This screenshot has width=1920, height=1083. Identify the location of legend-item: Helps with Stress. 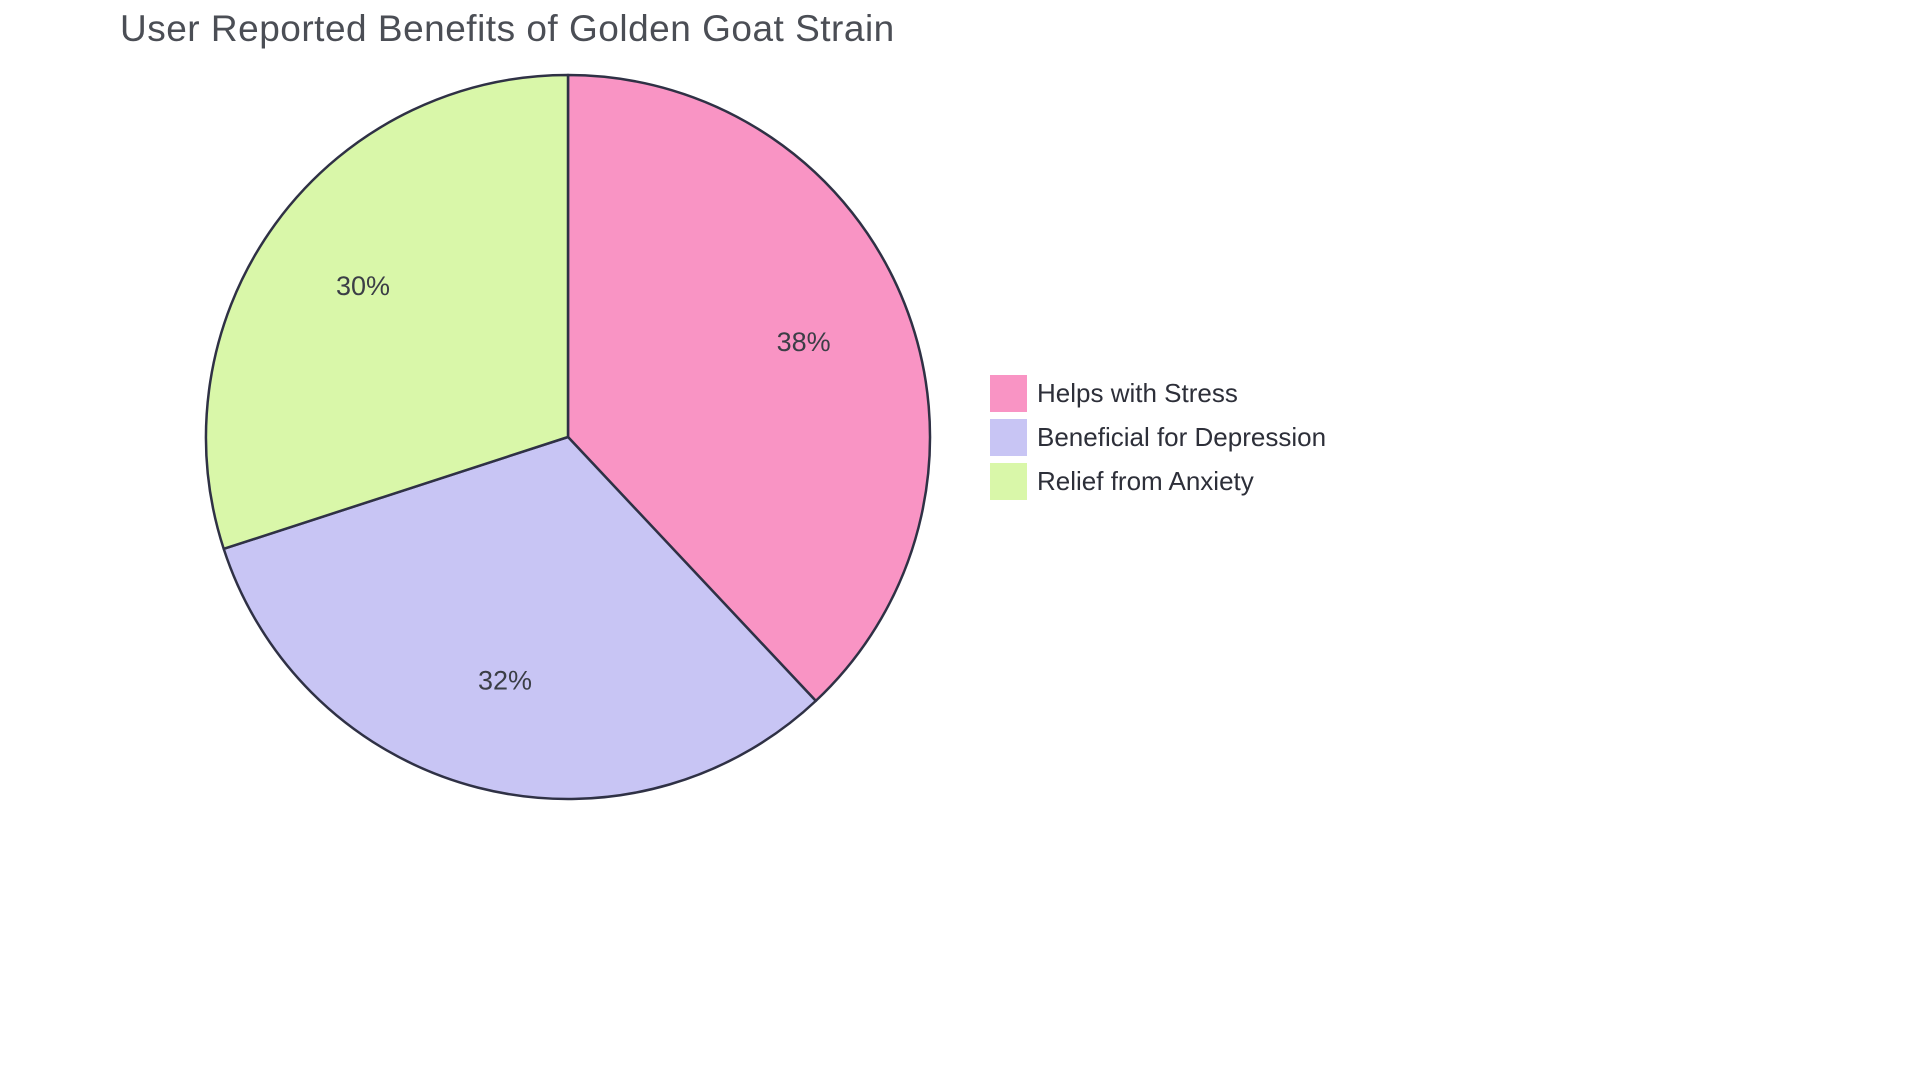
(1158, 393).